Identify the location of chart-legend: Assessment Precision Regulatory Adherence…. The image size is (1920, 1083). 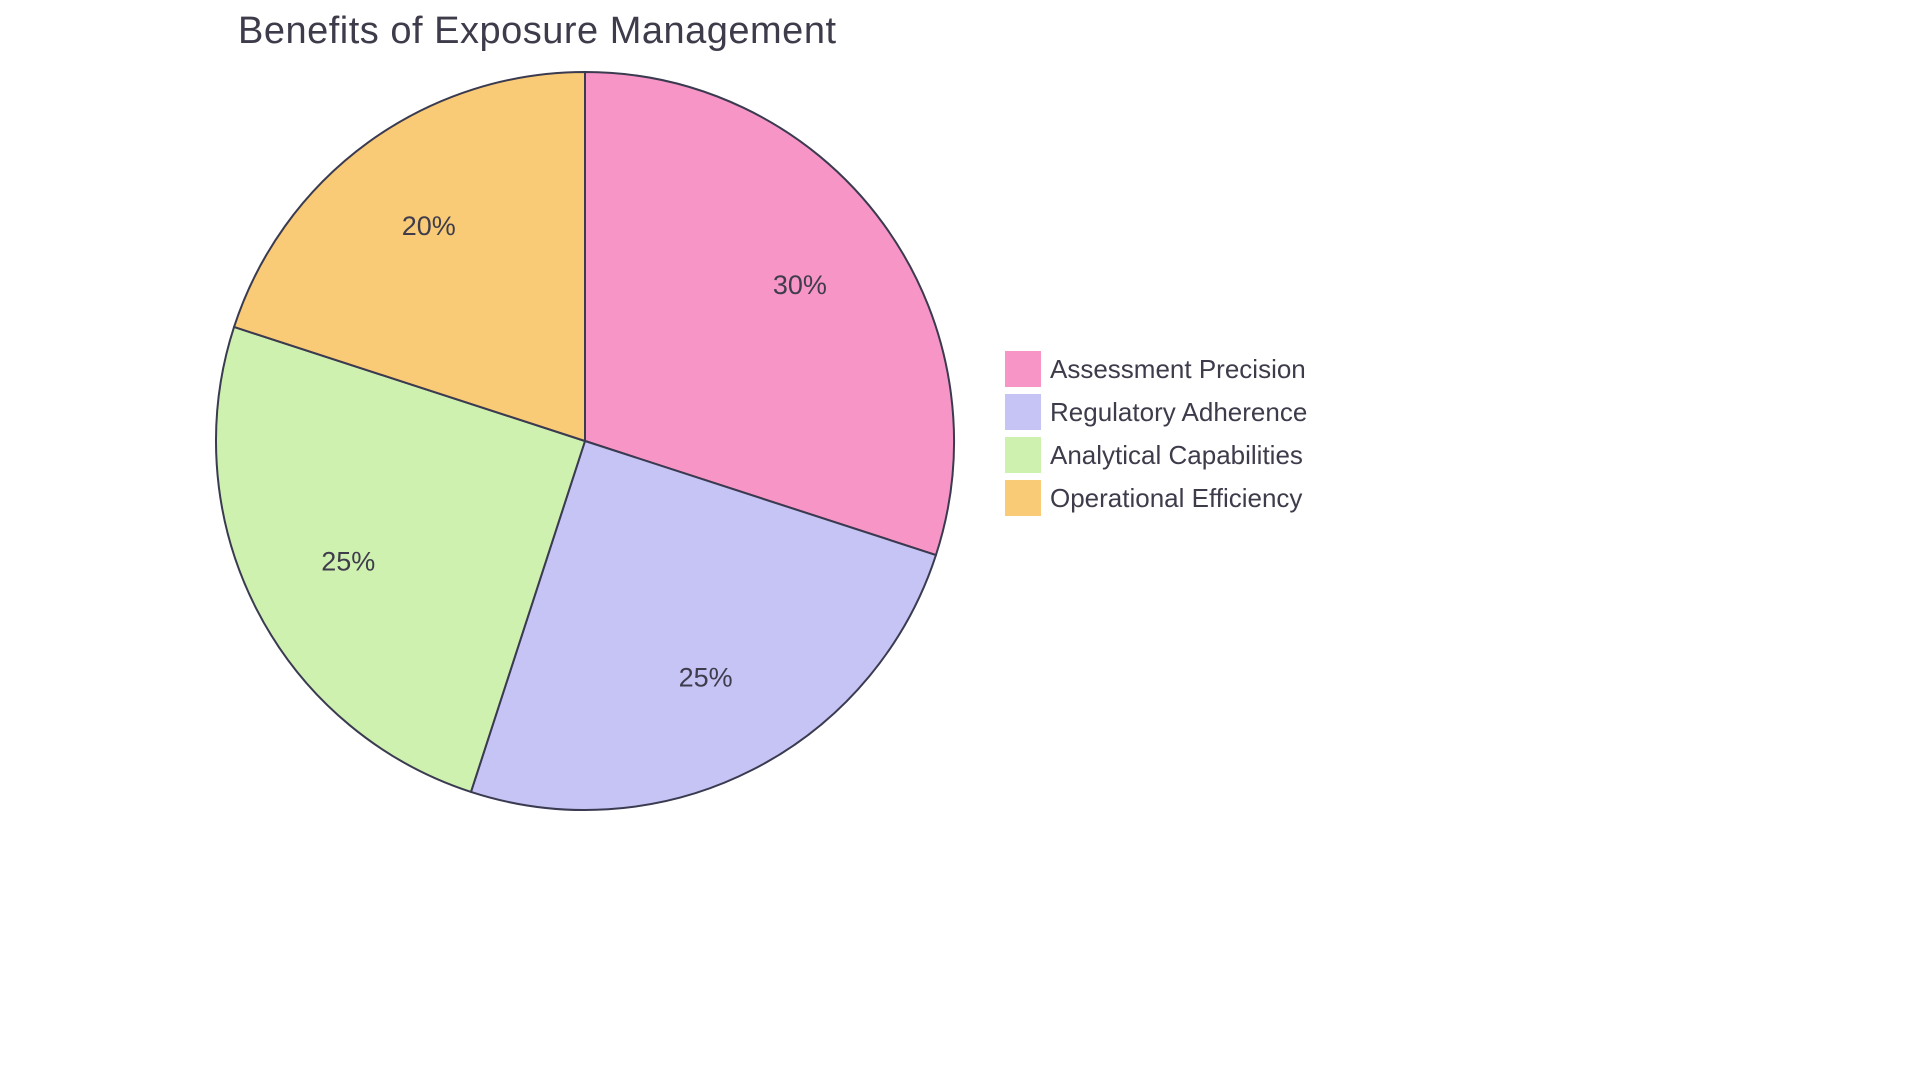
(1156, 433).